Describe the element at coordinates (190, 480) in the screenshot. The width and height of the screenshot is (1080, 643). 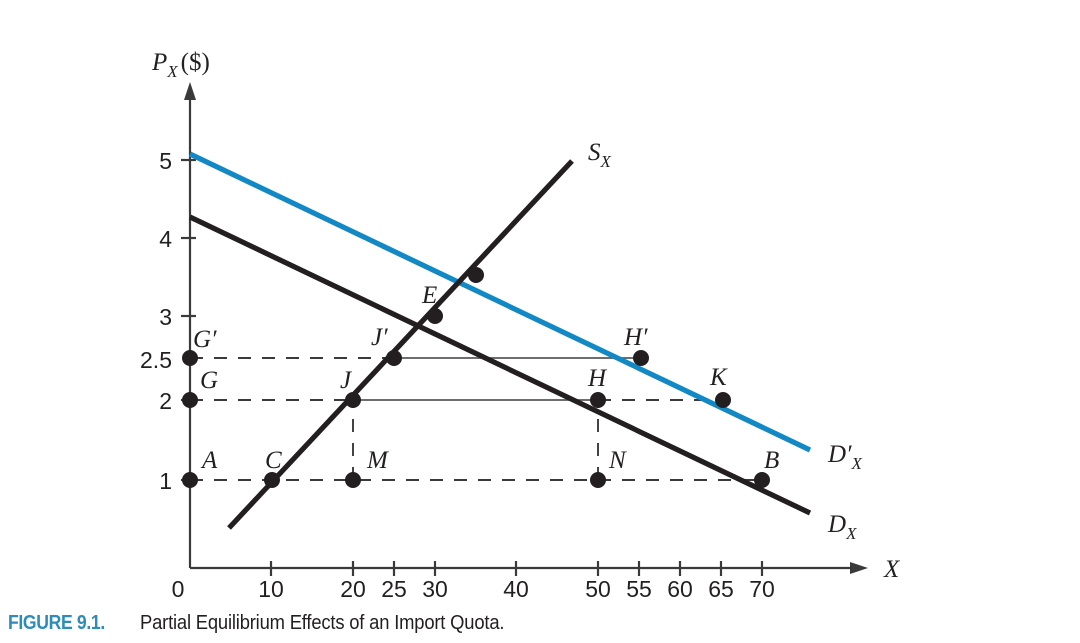
I see `point-A` at that location.